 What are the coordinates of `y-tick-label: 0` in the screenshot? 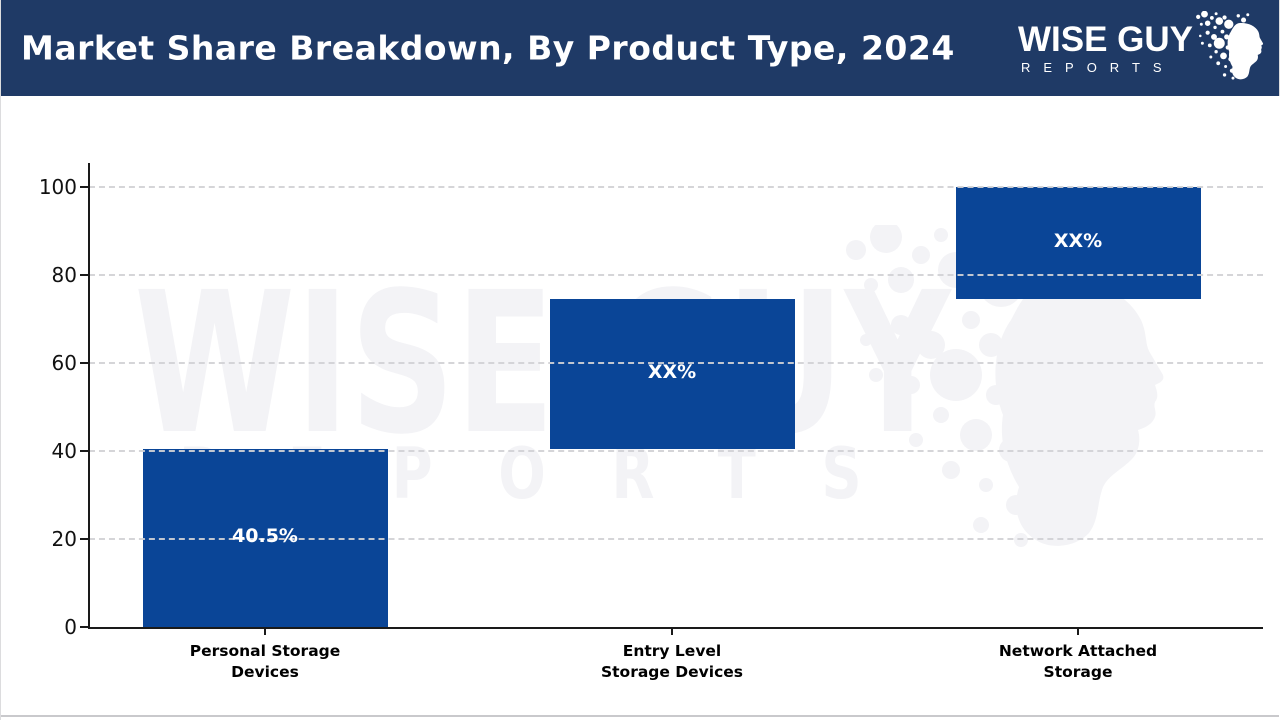 It's located at (70, 627).